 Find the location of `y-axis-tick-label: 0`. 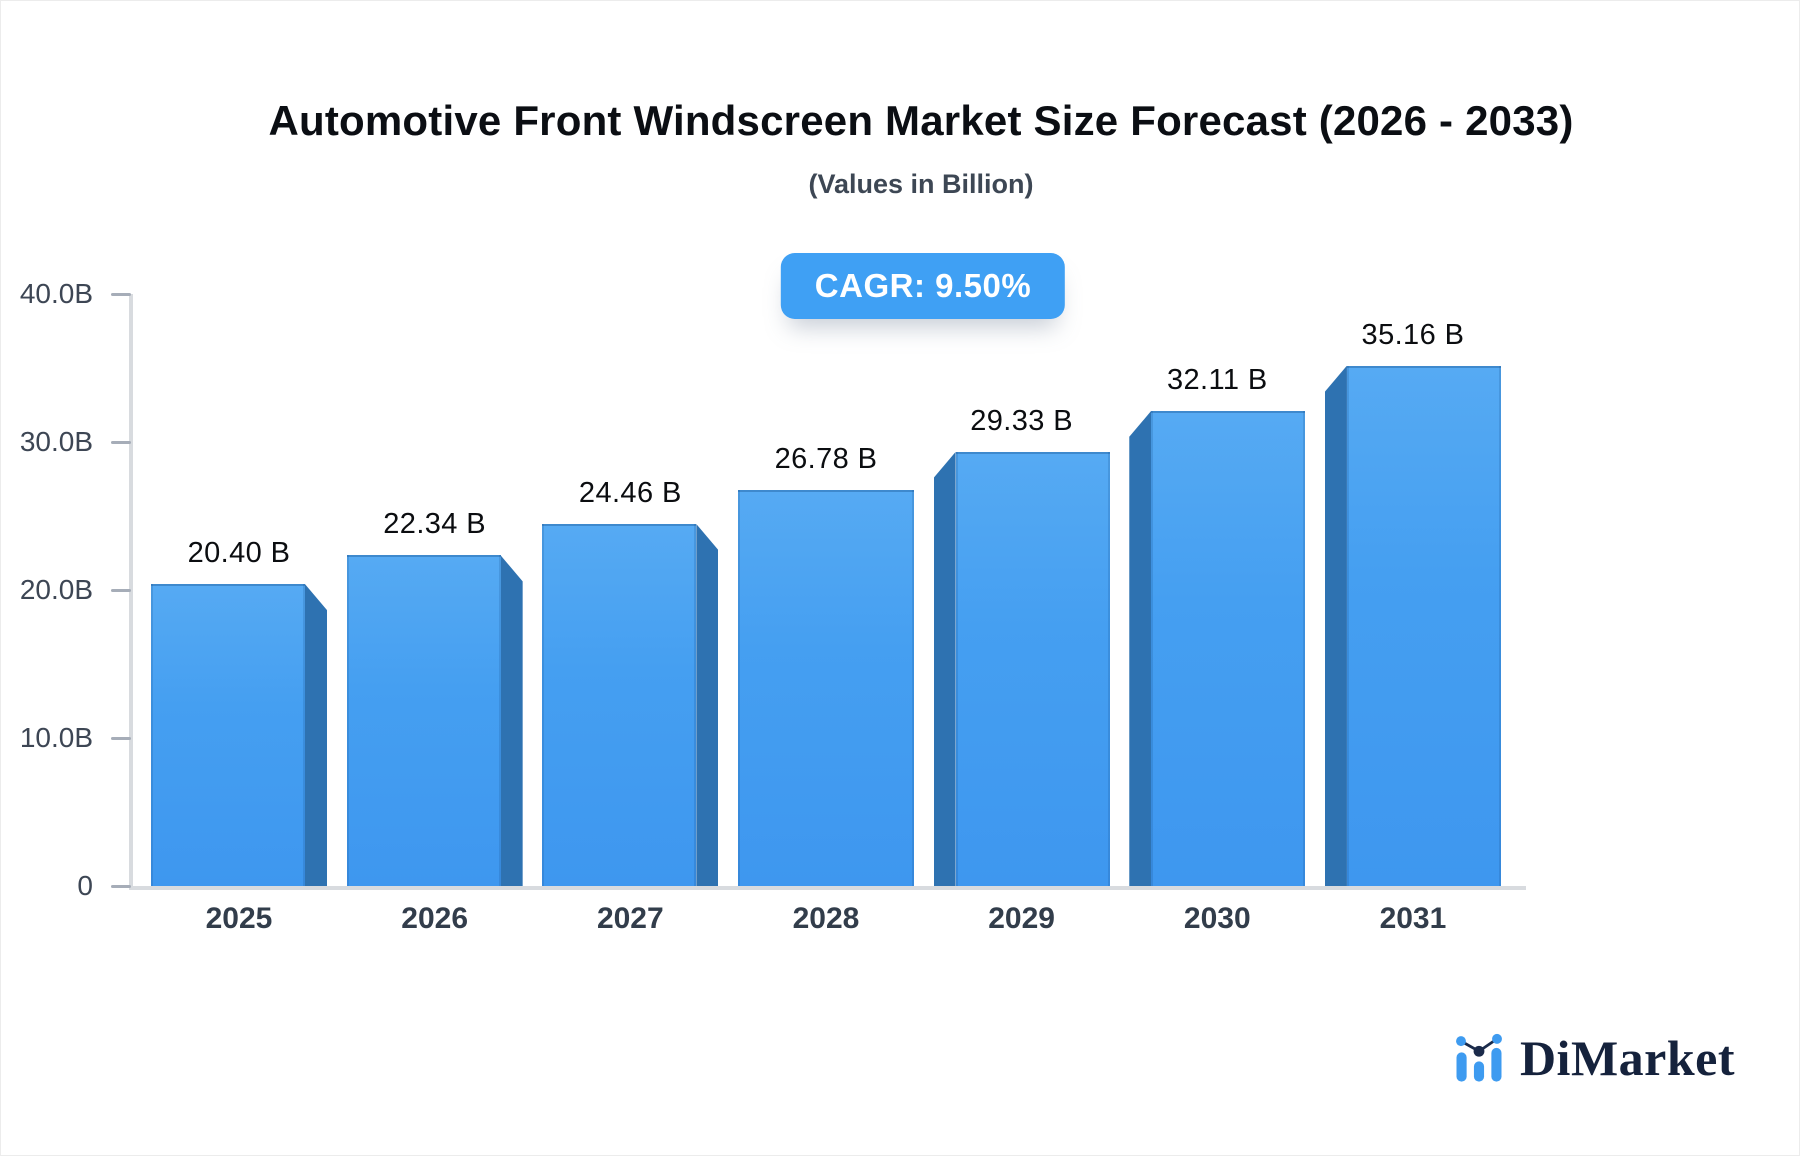

y-axis-tick-label: 0 is located at coordinates (85, 885).